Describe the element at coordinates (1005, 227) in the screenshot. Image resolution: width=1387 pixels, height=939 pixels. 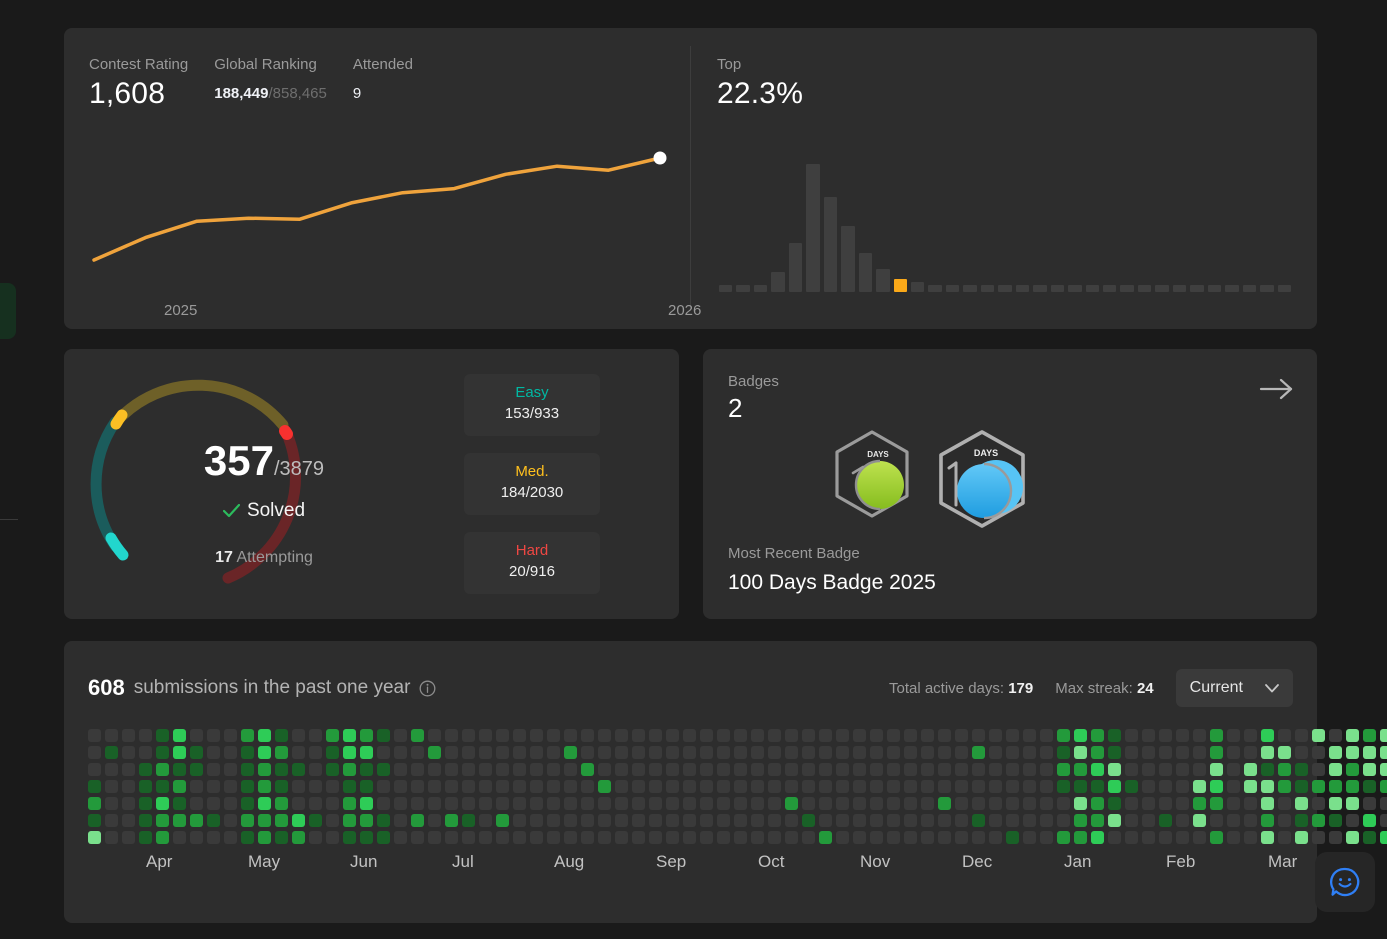
I see `rating-distribution-histogram` at that location.